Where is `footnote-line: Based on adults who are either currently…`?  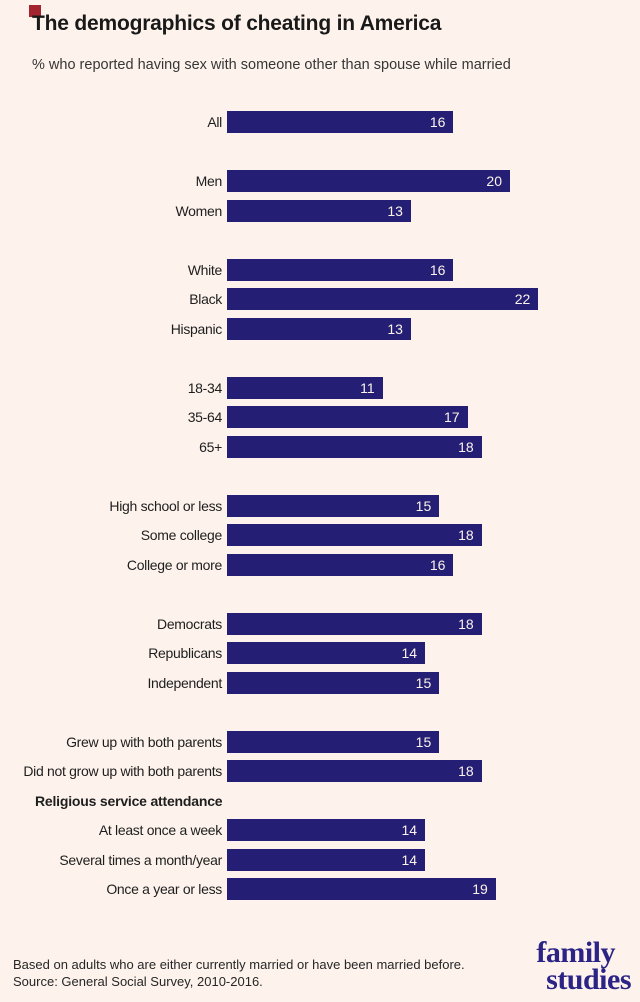 footnote-line: Based on adults who are either currently… is located at coordinates (239, 964).